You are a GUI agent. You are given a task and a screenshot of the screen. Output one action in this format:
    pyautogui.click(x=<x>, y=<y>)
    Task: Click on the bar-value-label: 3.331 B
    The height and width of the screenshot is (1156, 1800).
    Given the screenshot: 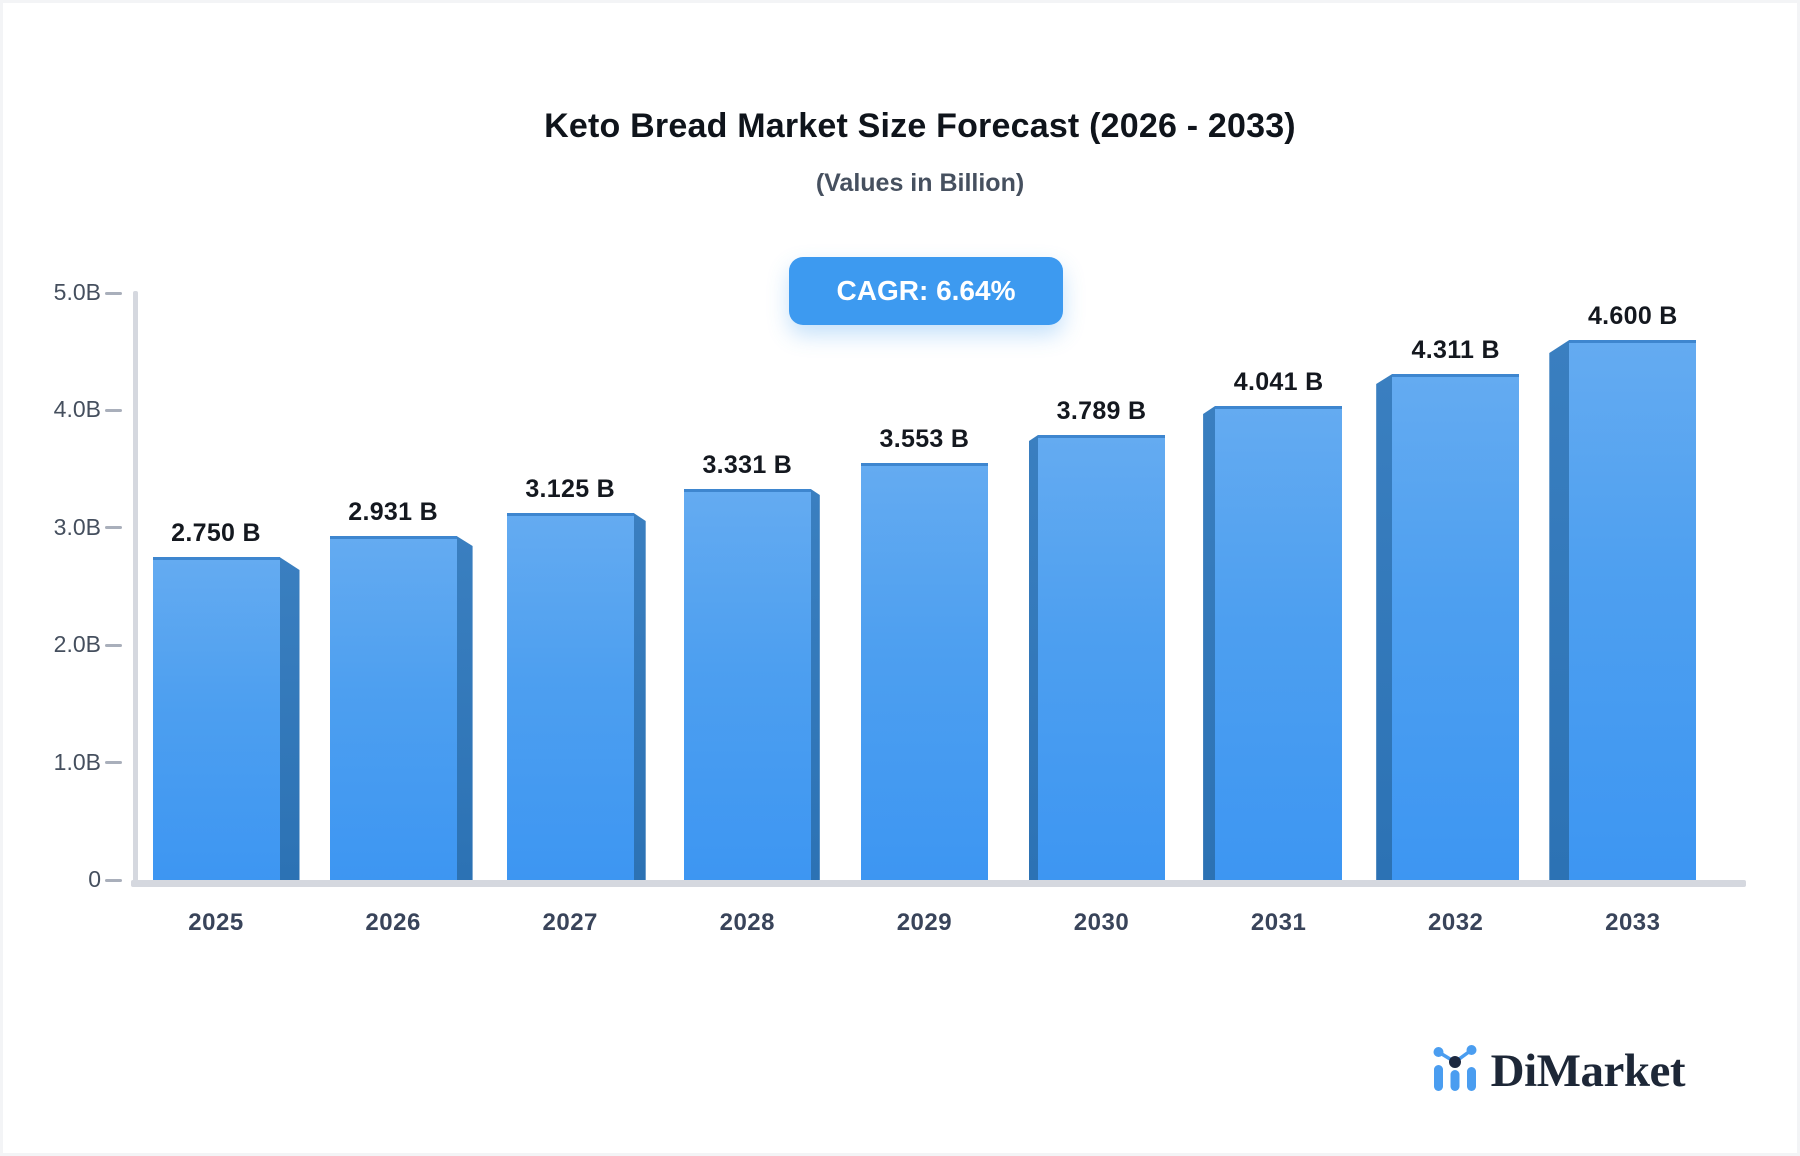 What is the action you would take?
    pyautogui.click(x=747, y=465)
    